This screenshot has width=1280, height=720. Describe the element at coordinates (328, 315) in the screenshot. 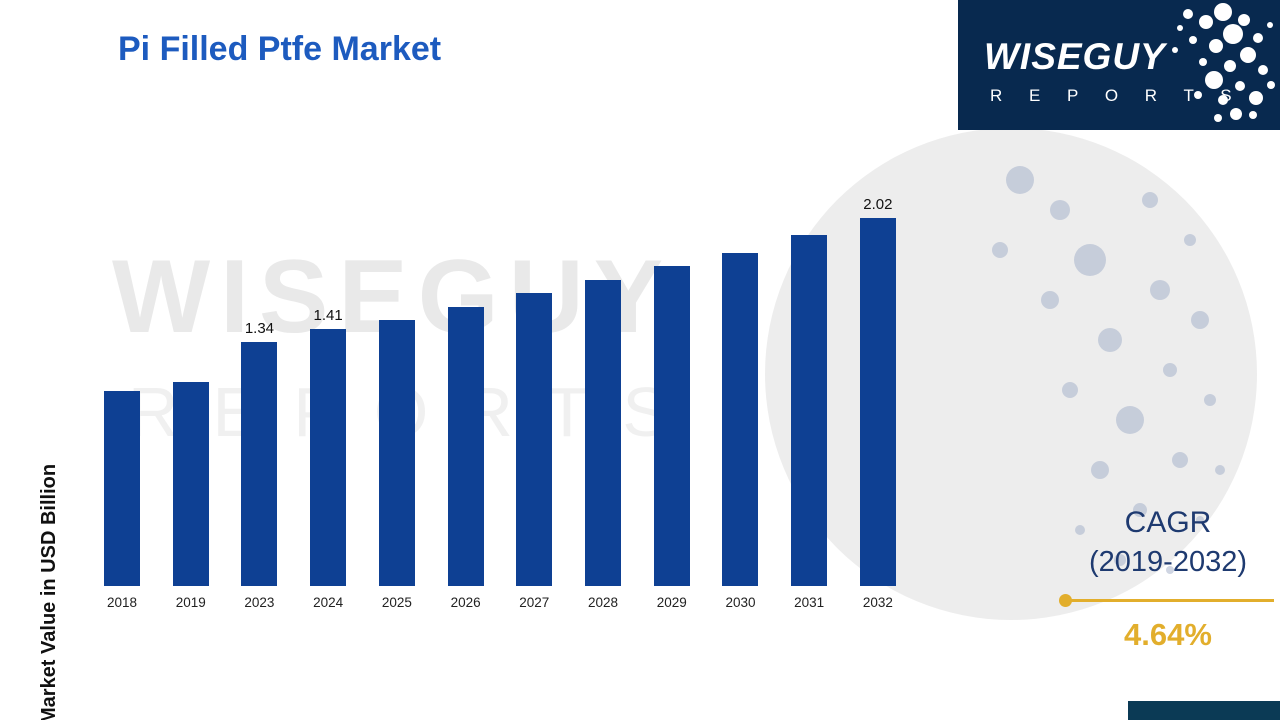

I see `bar-value-label: 1.41` at that location.